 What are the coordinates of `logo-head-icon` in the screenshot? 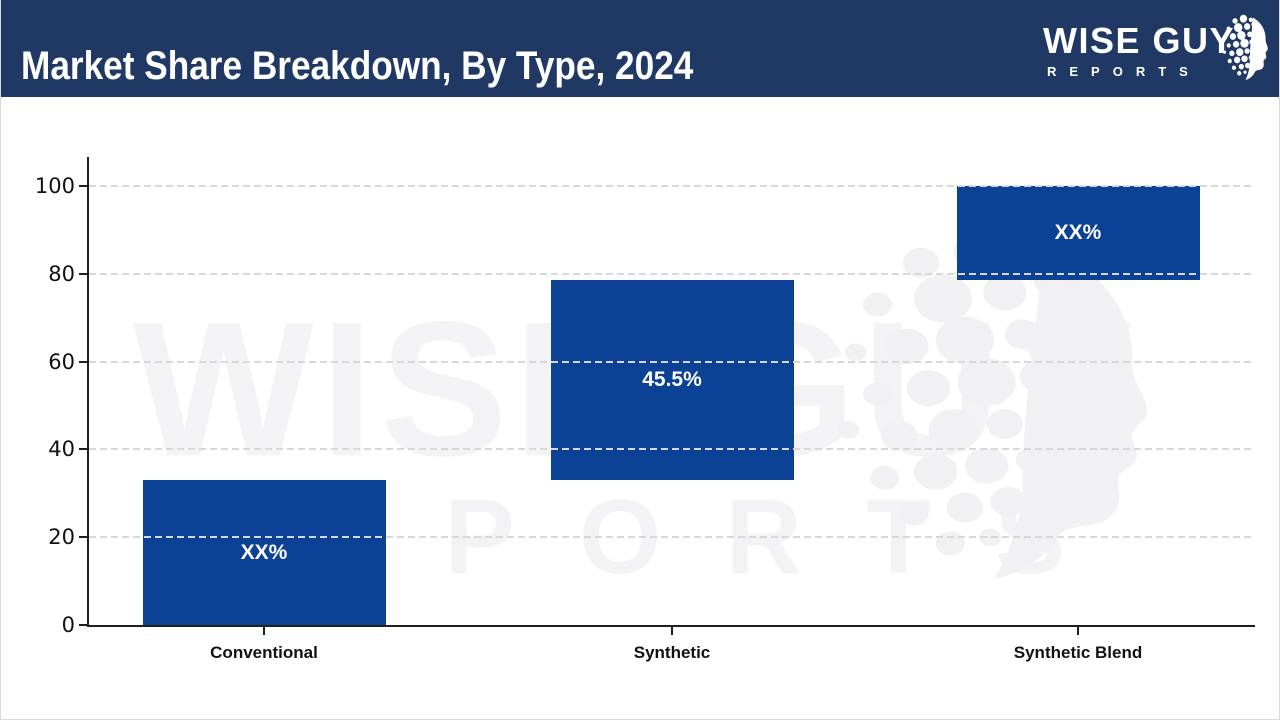 It's located at (1245, 47).